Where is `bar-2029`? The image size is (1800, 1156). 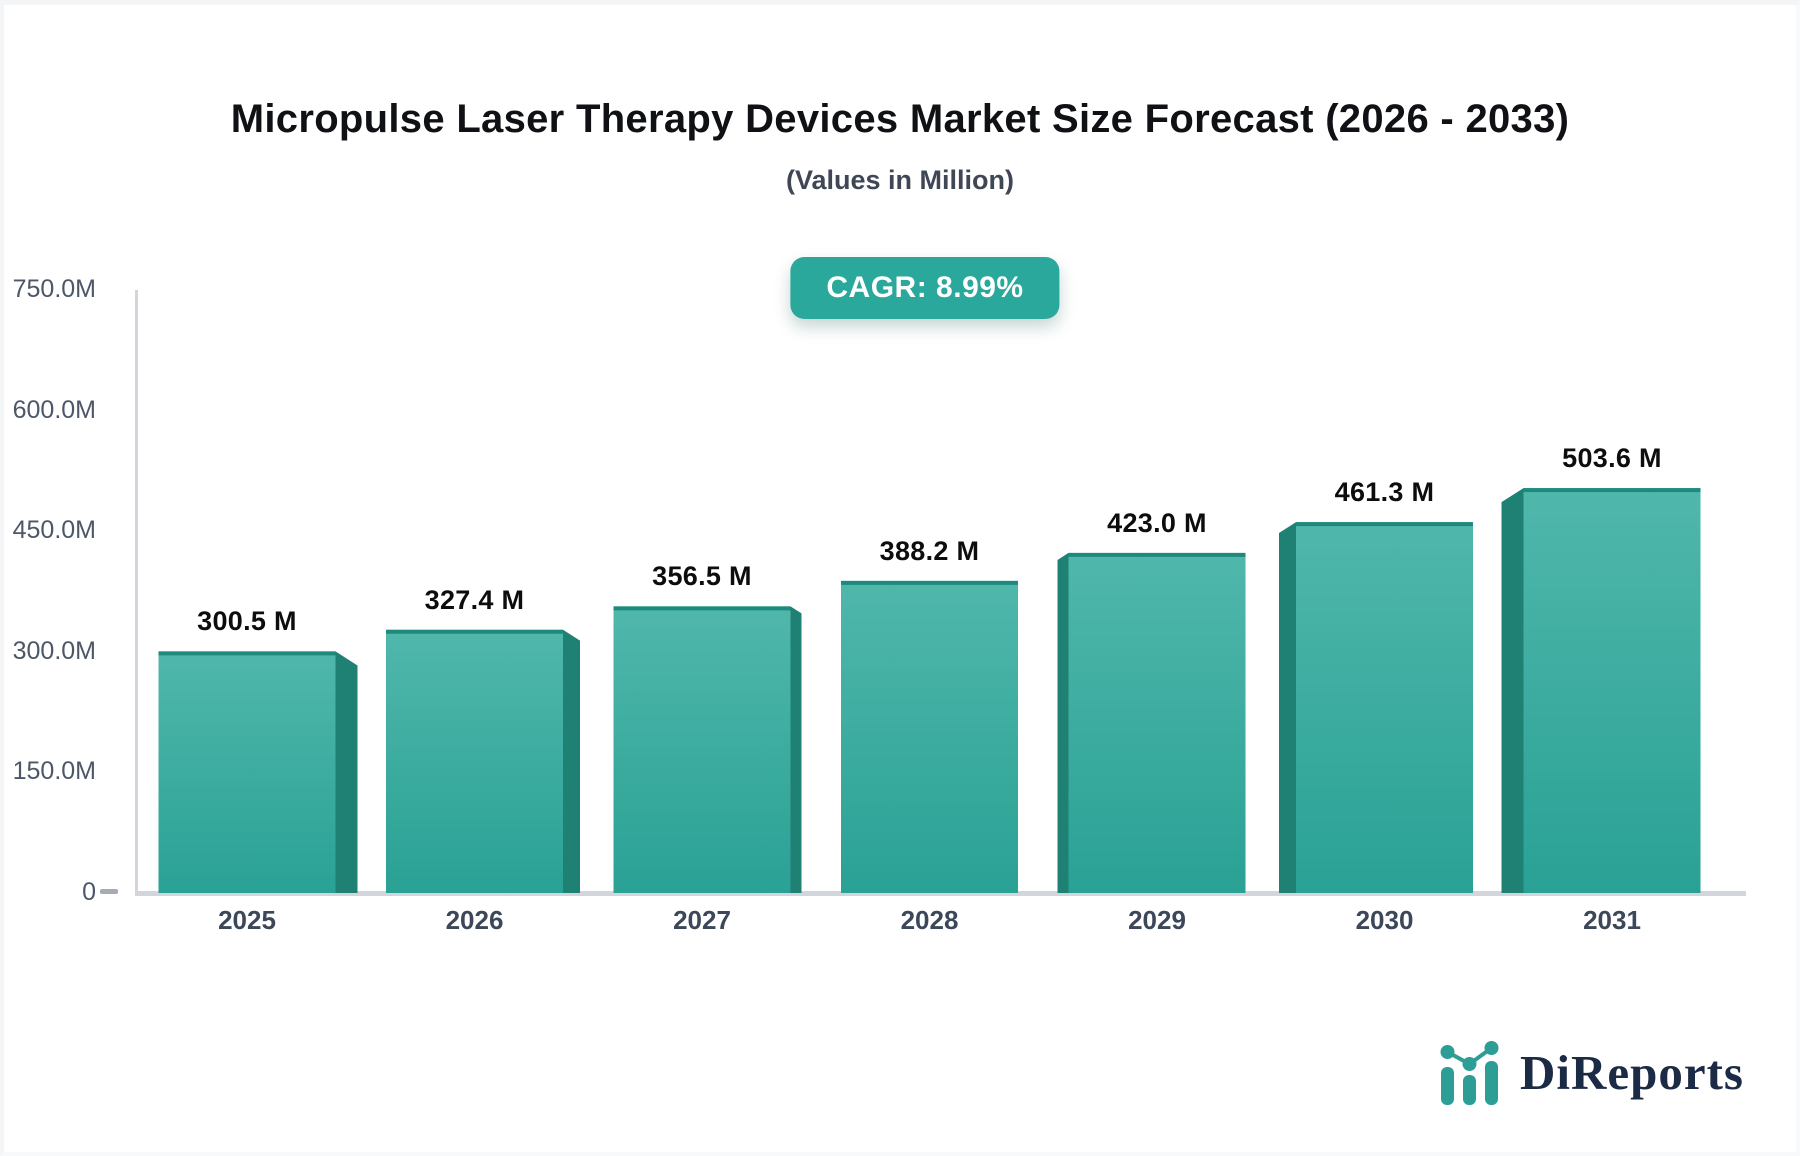
bar-2029 is located at coordinates (1157, 722).